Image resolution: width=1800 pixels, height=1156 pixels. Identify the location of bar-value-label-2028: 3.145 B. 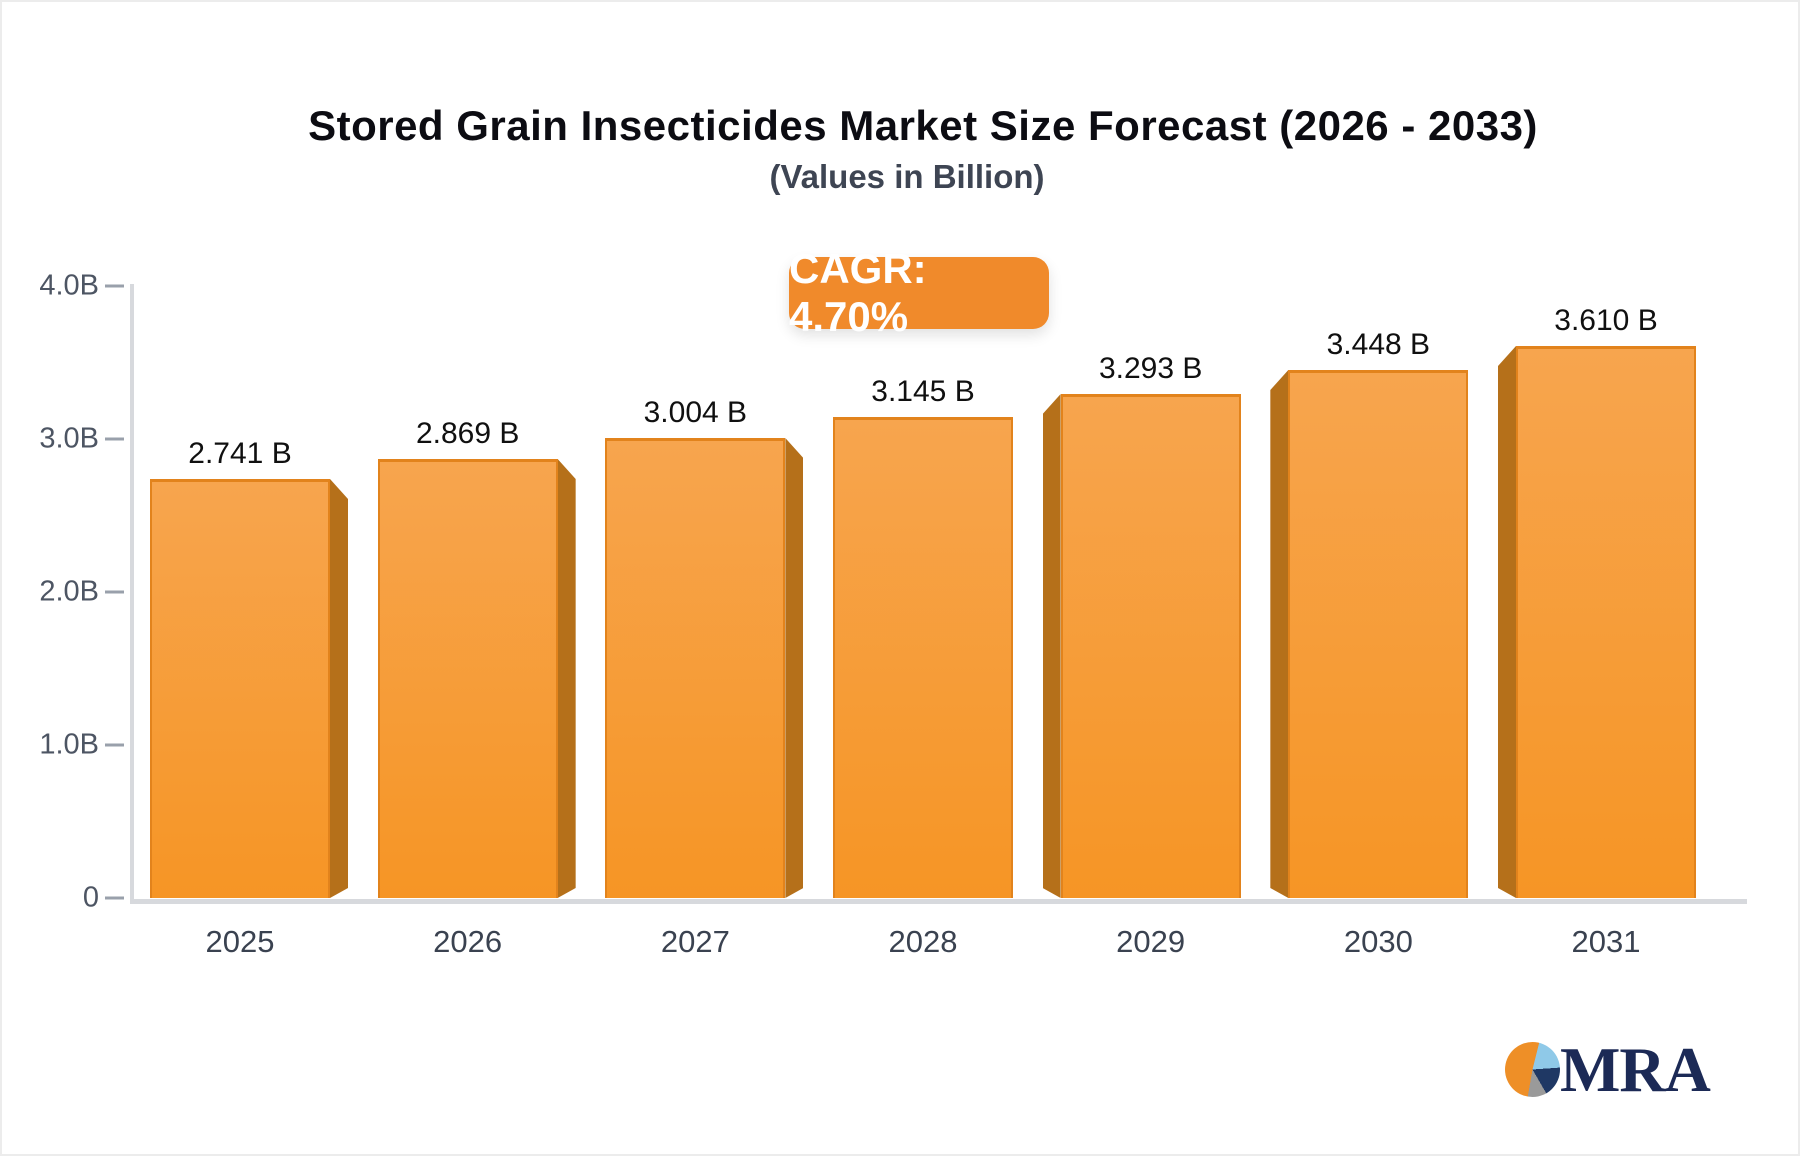
(923, 391).